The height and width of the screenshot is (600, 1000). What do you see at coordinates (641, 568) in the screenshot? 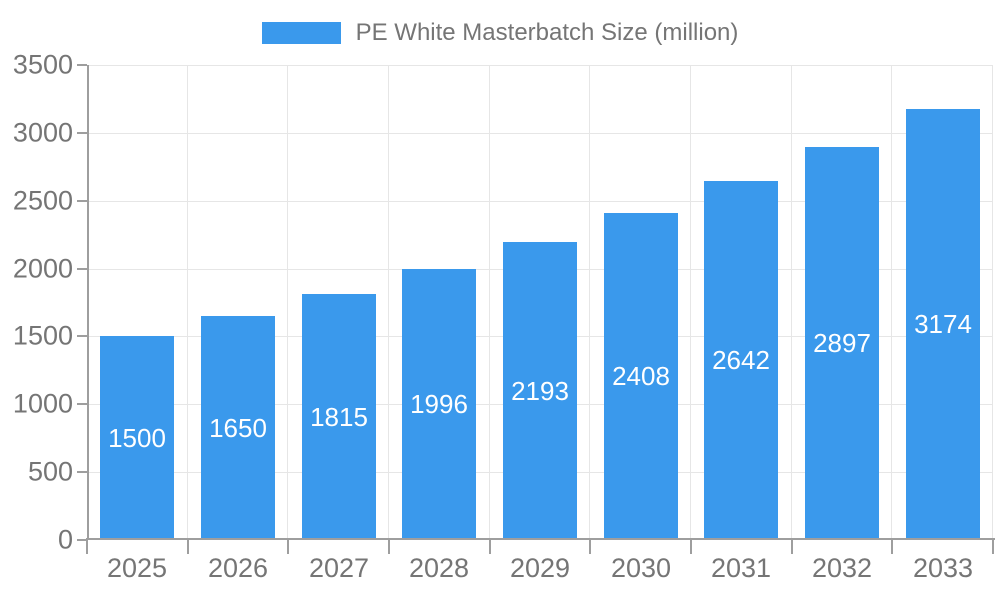
I see `x-tick-label: 2030` at bounding box center [641, 568].